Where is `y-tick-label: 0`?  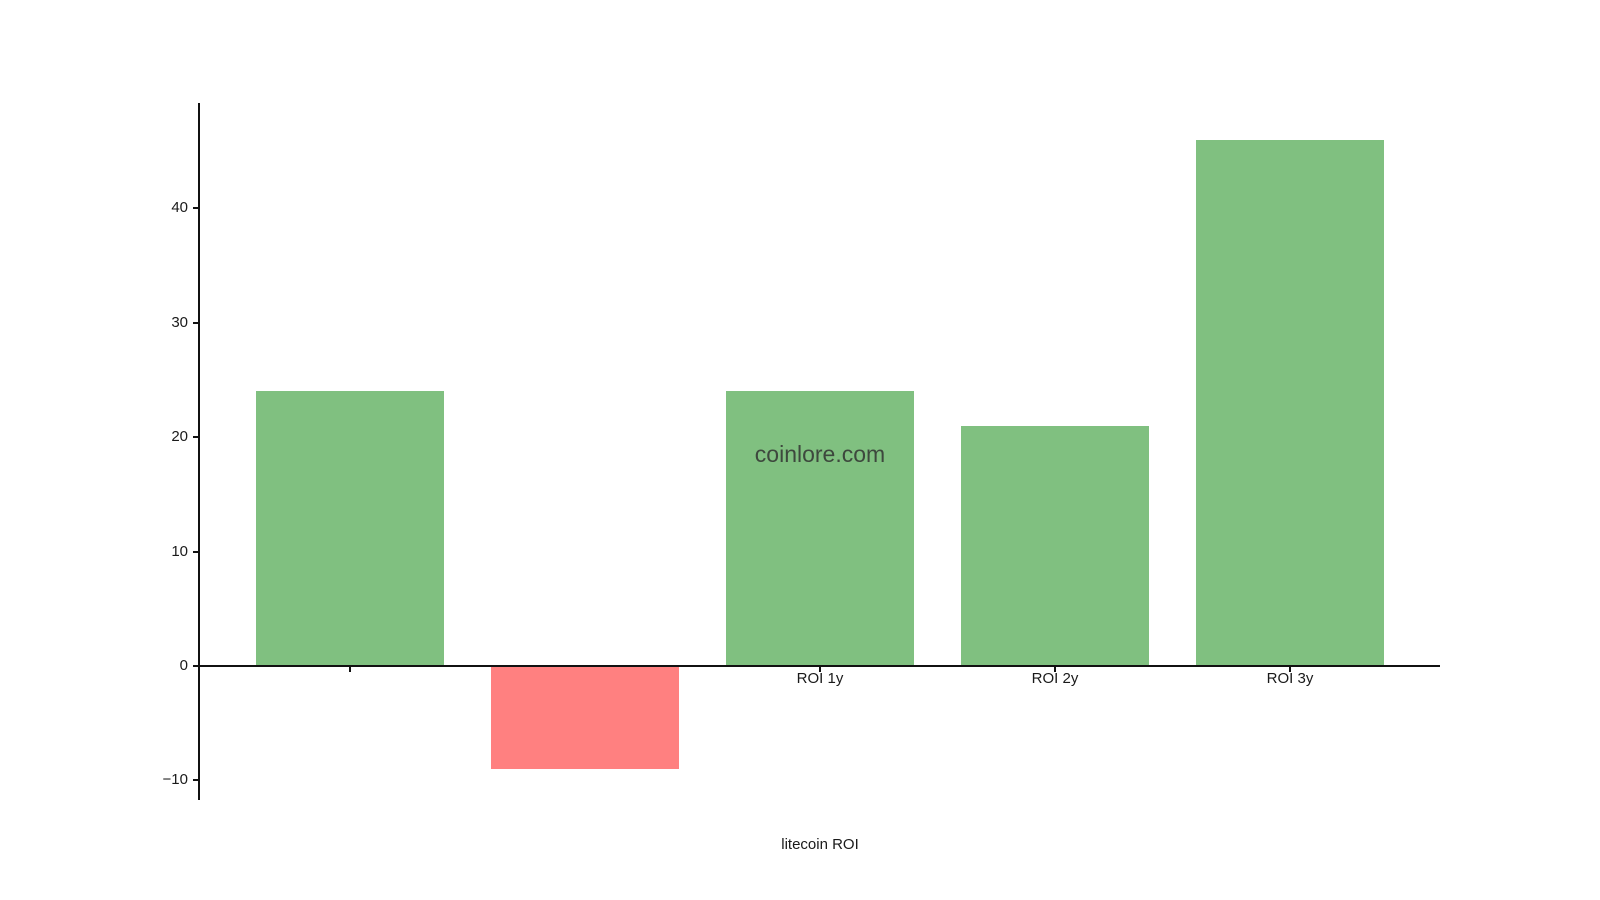
y-tick-label: 0 is located at coordinates (183, 665).